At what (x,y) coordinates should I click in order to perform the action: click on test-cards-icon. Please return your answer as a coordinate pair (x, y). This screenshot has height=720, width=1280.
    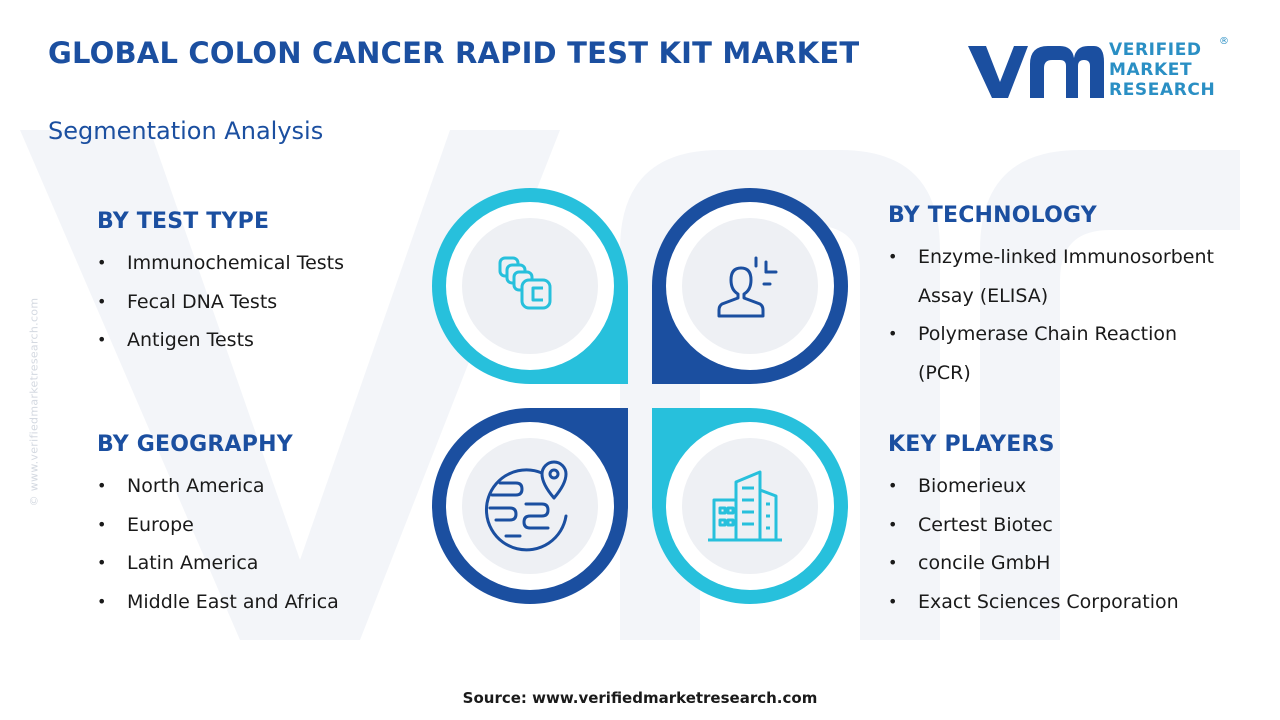
    Looking at the image, I should click on (525, 283).